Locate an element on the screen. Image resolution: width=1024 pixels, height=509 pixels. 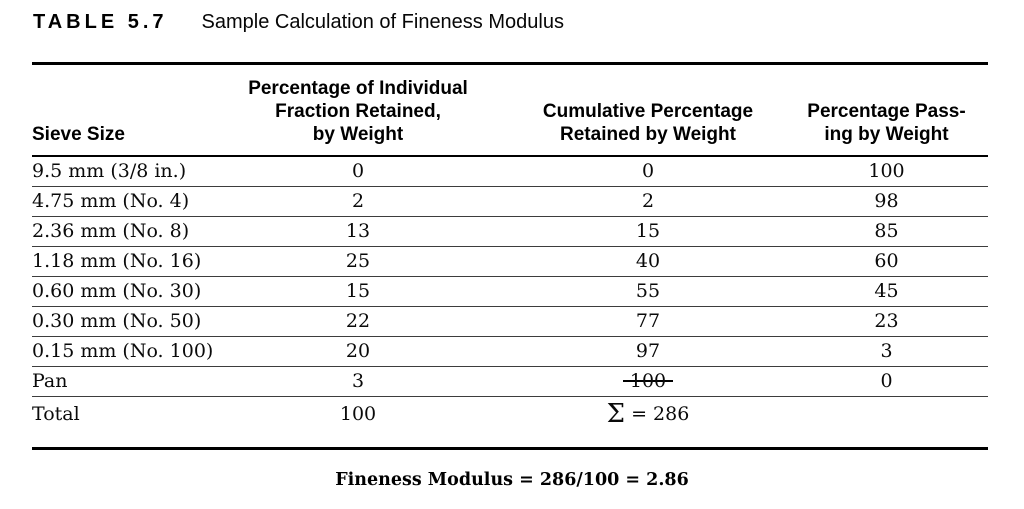
individual-retained-cell: 15 is located at coordinates (358, 291).